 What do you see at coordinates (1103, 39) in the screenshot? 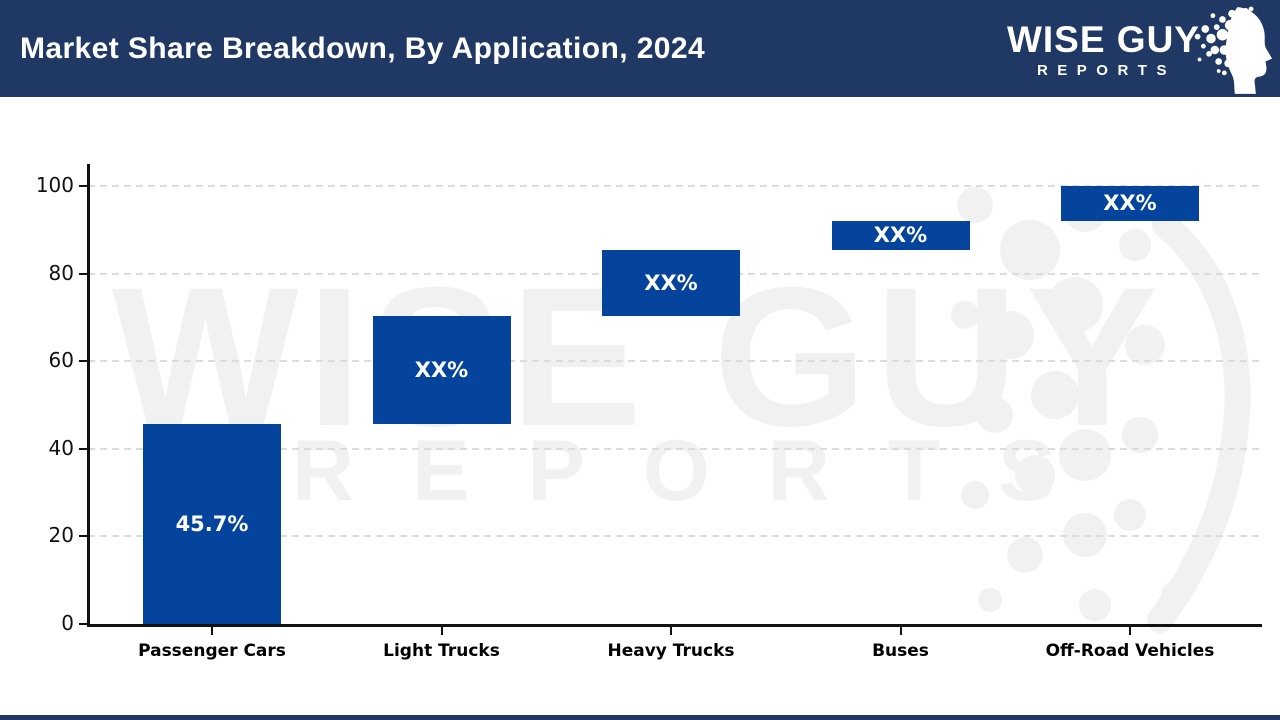
I see `logo-wordmark: WISE GUY` at bounding box center [1103, 39].